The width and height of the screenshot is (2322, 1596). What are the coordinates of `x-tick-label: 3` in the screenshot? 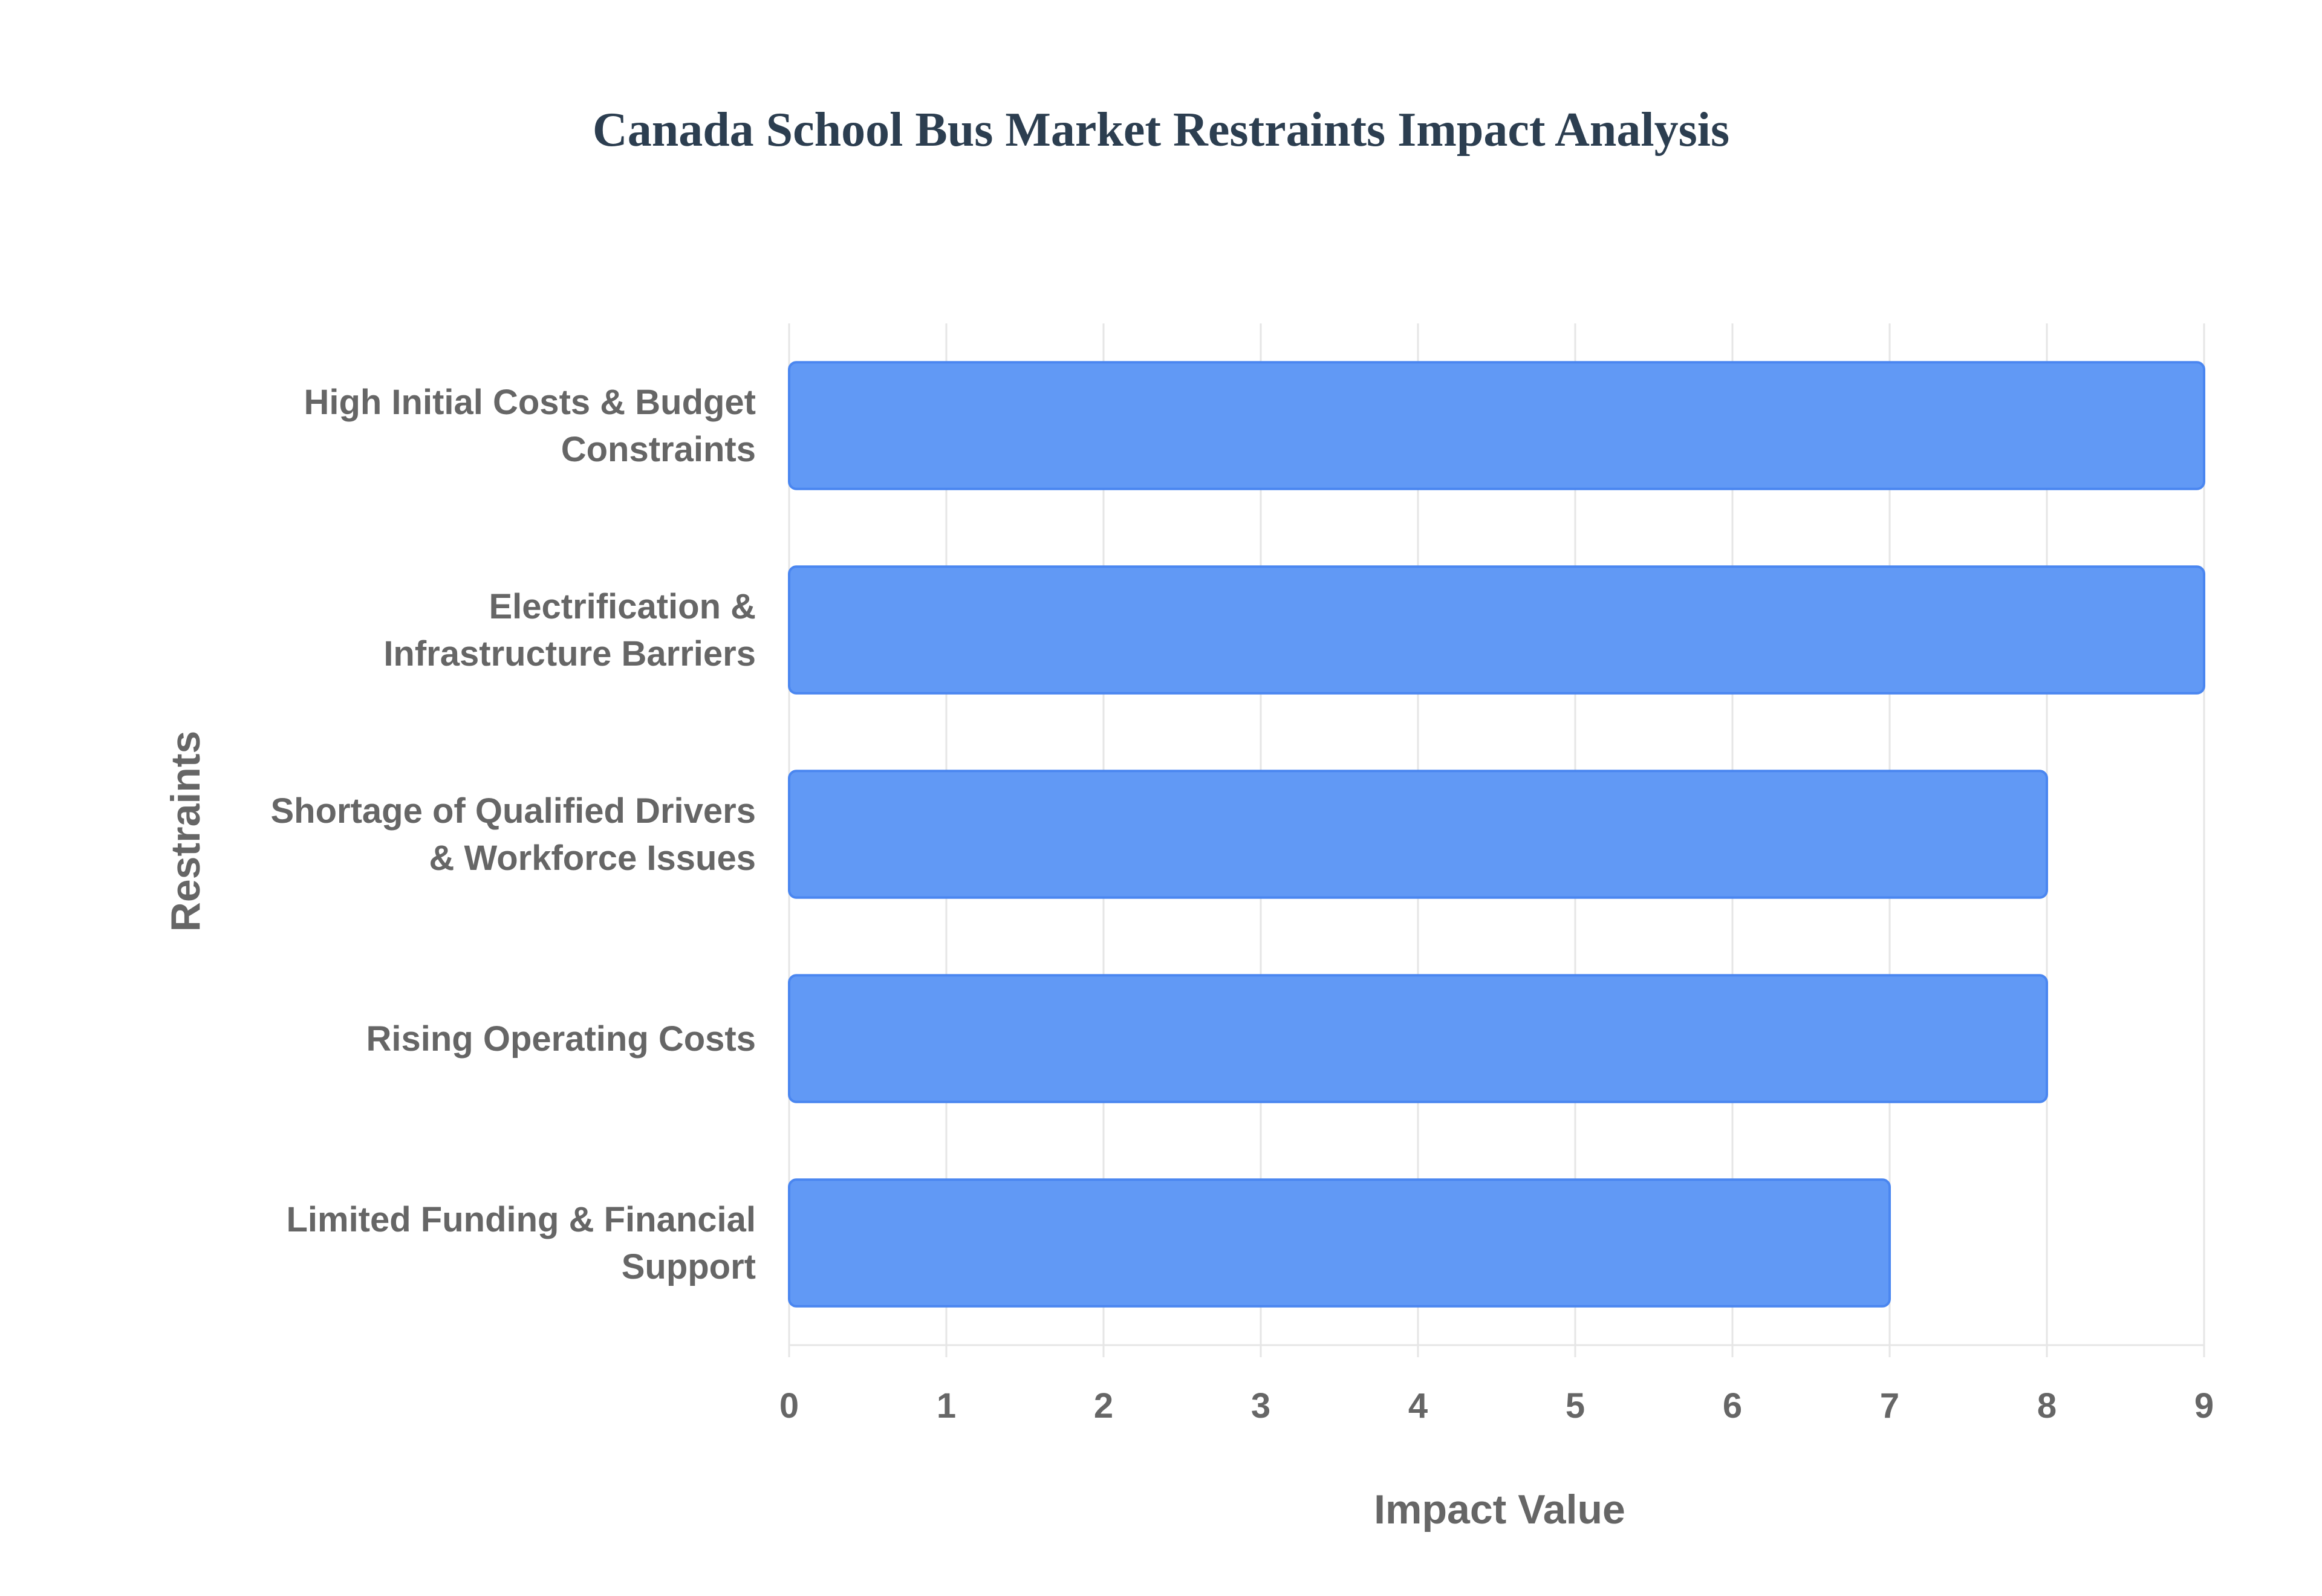 It's located at (1260, 1406).